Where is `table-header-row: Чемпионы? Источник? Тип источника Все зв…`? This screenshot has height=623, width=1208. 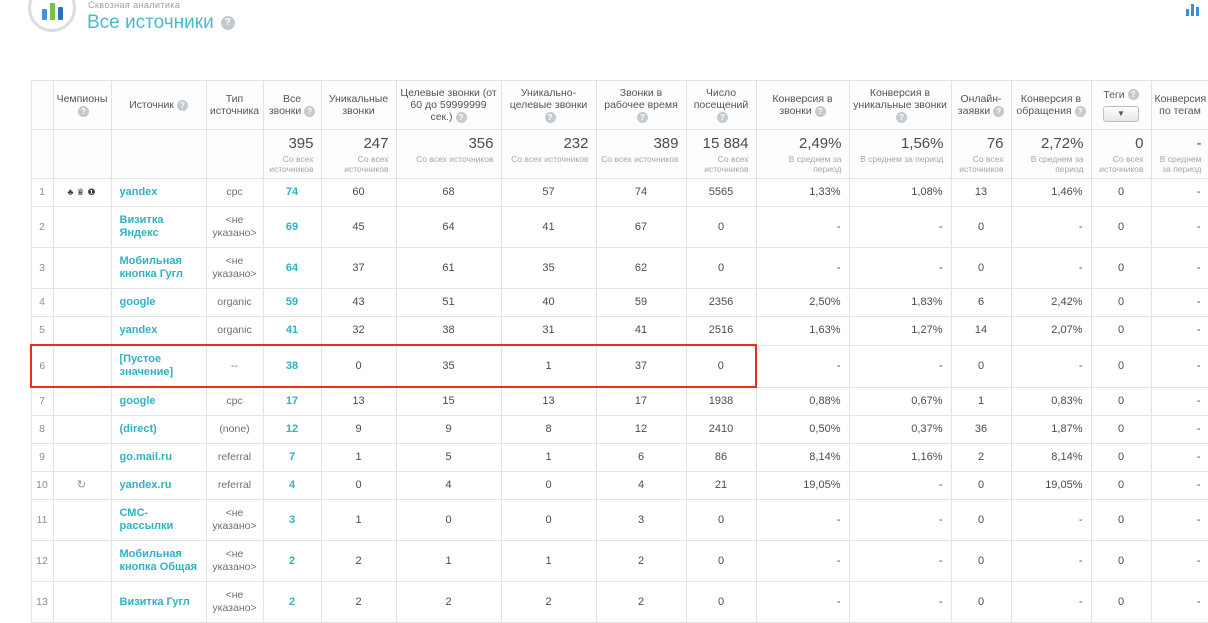
table-header-row: Чемпионы? Источник? Тип источника Все зв… is located at coordinates (619, 105).